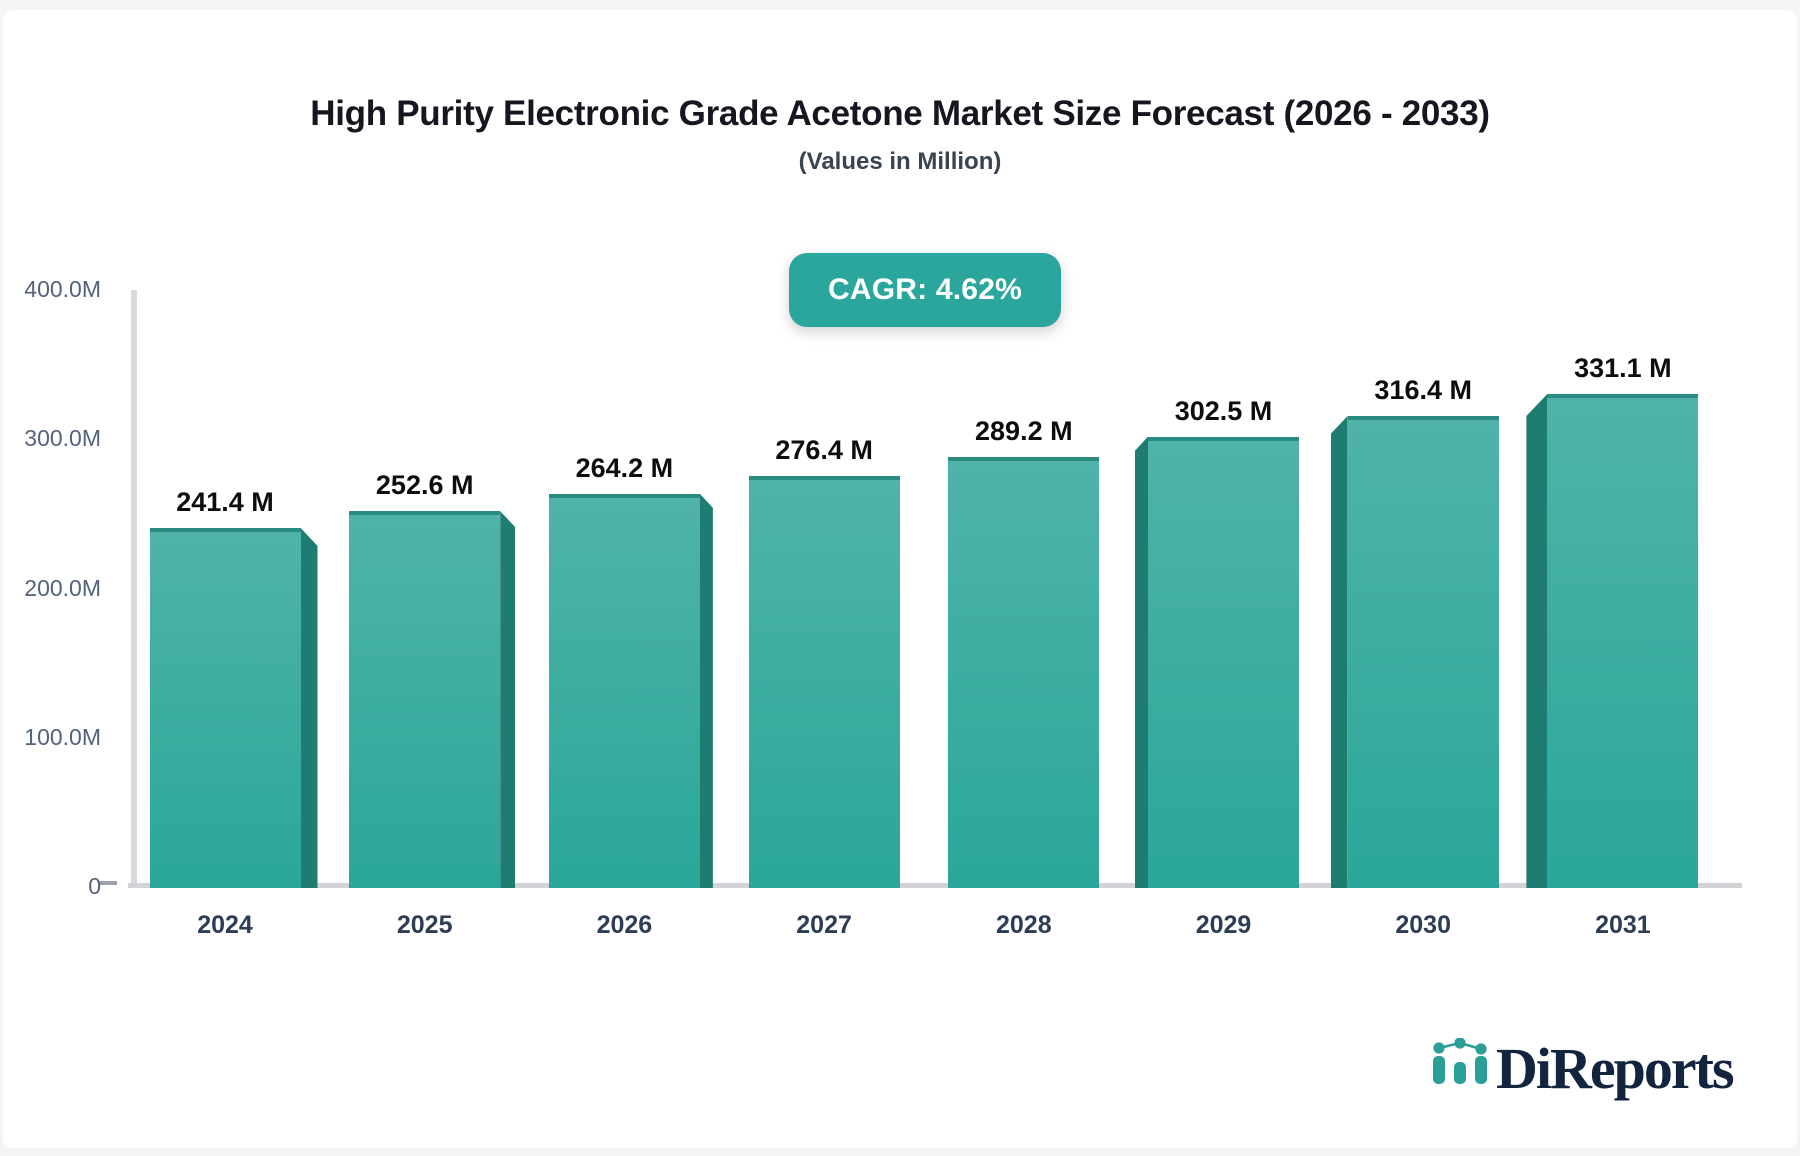 This screenshot has height=1156, width=1800. Describe the element at coordinates (935, 885) in the screenshot. I see `x-axis-line` at that location.